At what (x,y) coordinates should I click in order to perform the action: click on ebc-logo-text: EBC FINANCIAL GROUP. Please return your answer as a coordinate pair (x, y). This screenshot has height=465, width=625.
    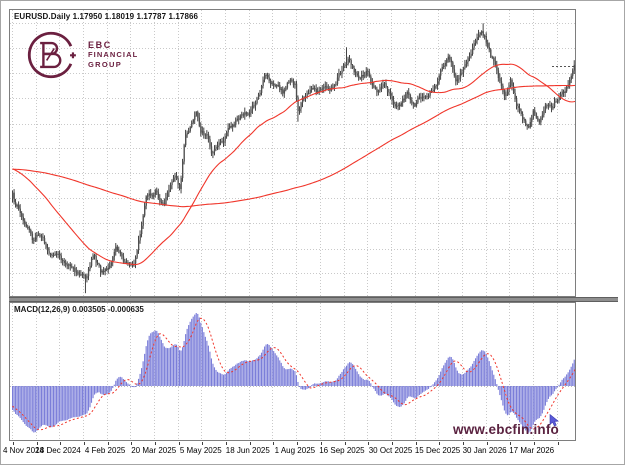
    Looking at the image, I should click on (113, 55).